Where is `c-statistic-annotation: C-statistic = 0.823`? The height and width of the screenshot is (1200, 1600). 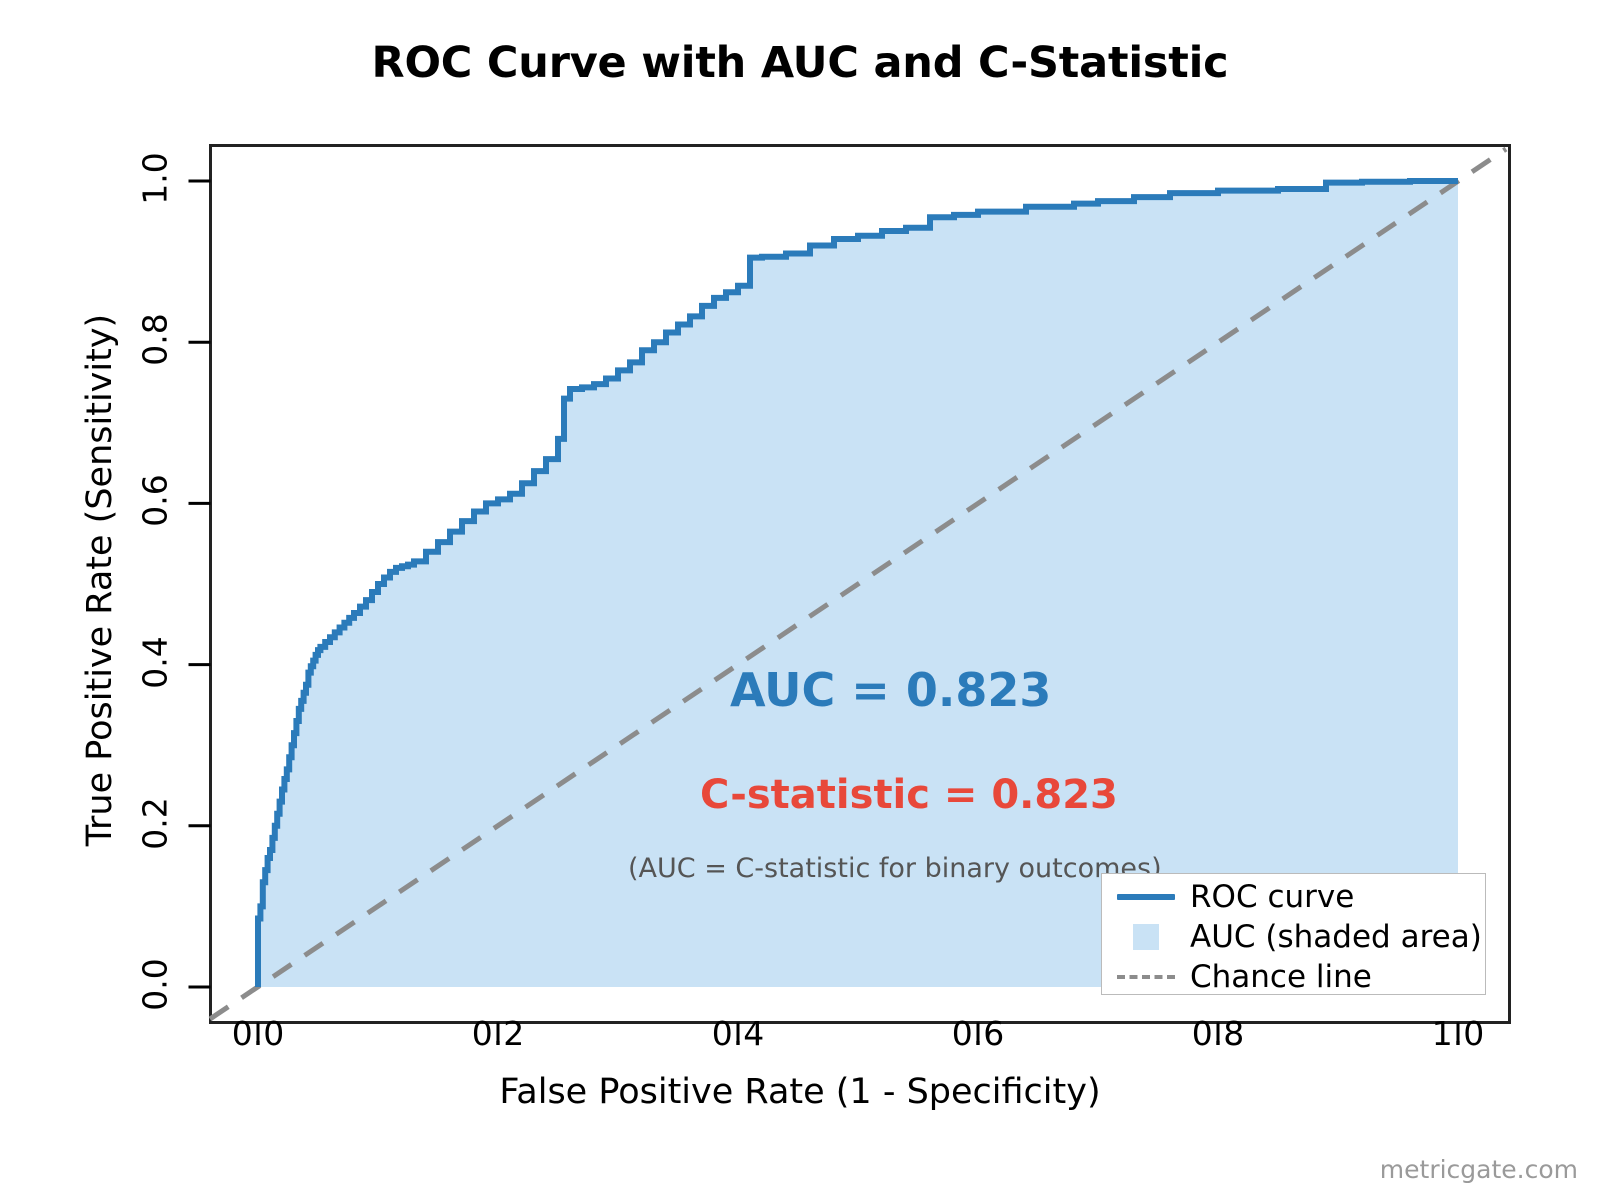
c-statistic-annotation: C-statistic = 0.823 is located at coordinates (909, 795).